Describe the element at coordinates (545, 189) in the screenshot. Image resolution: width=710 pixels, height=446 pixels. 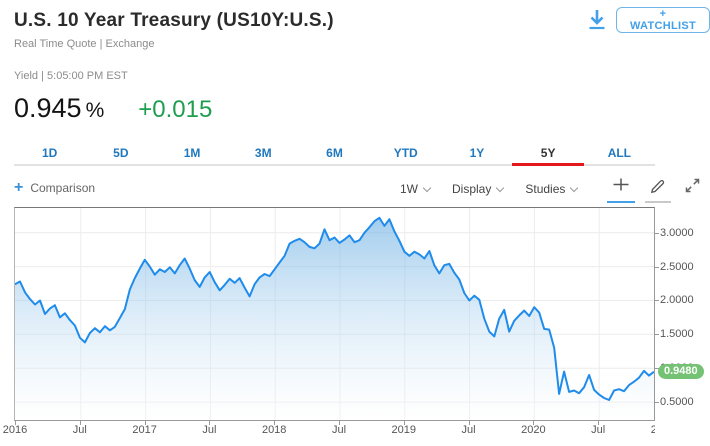
I see `studies-label: Studies` at that location.